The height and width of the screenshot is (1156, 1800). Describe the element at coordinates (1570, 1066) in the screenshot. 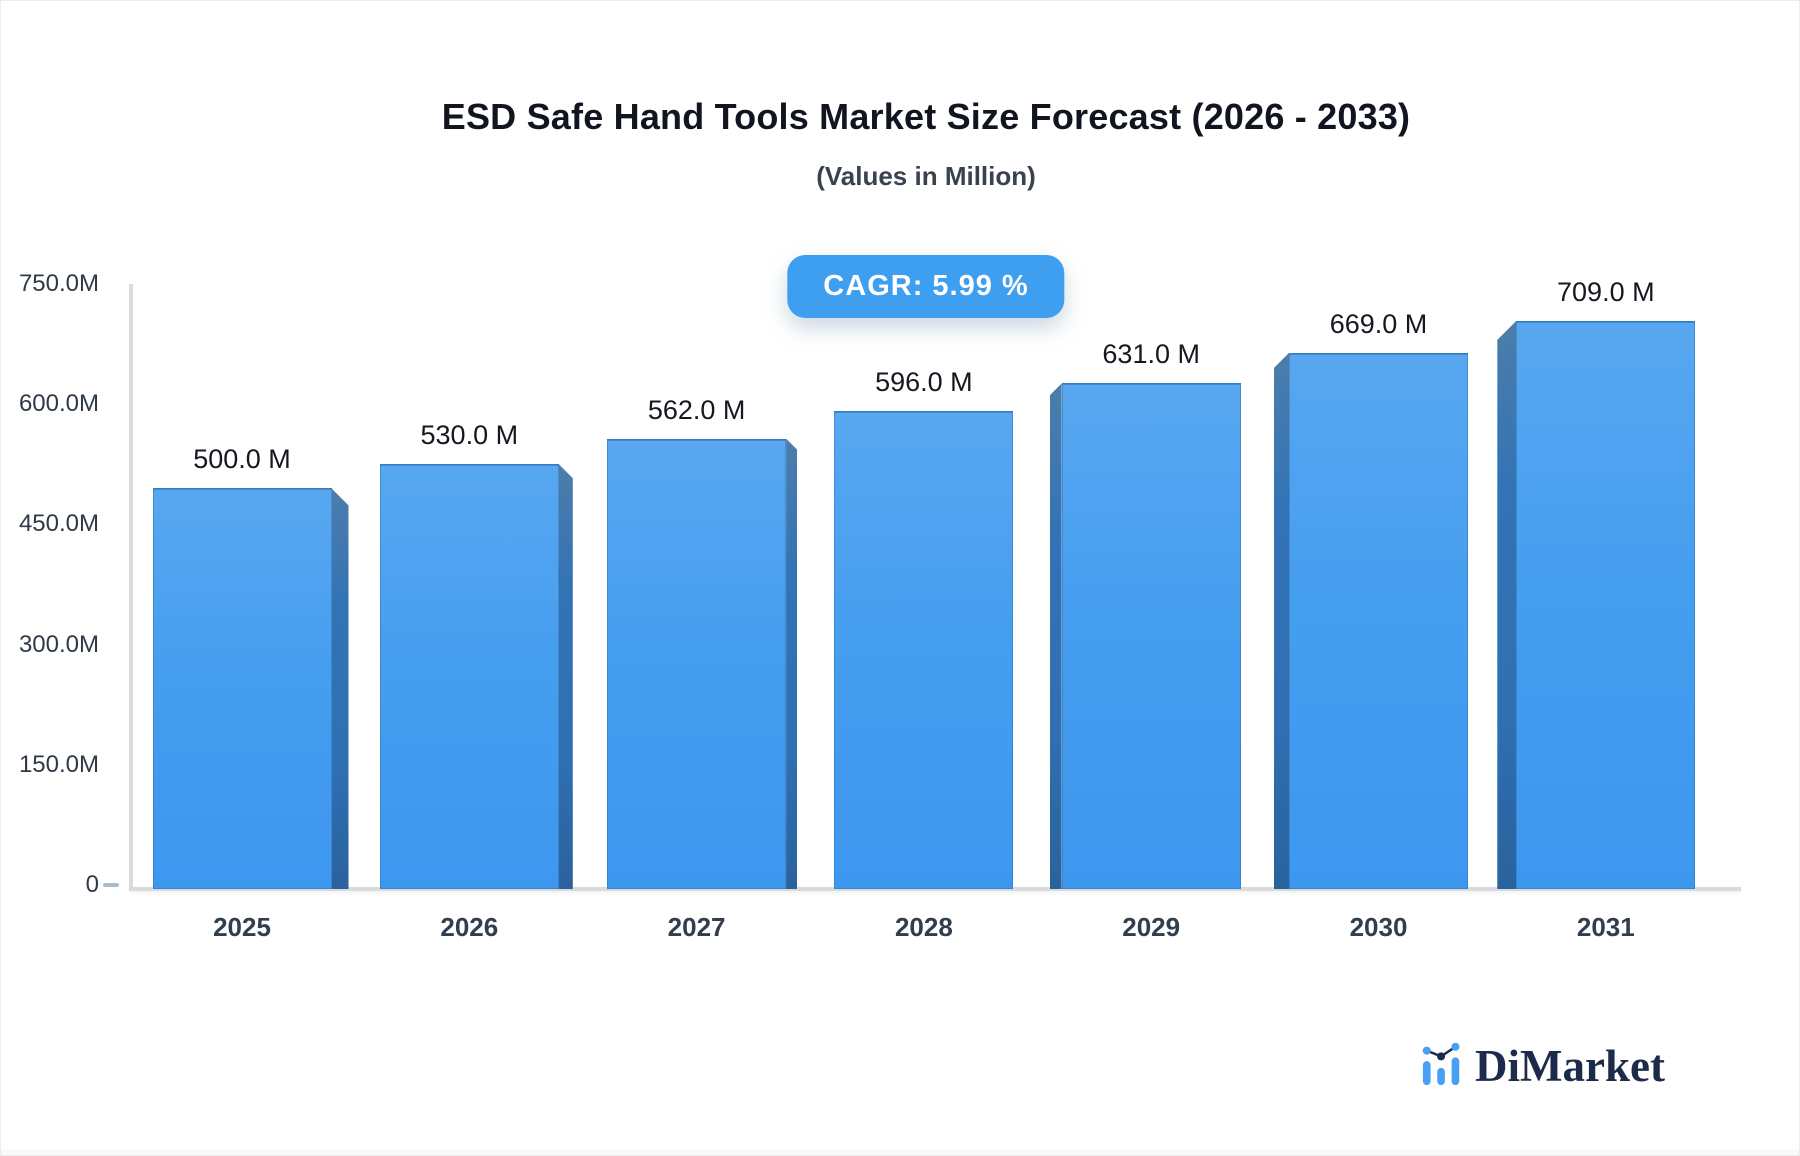

I see `brand-name: DiMarket` at that location.